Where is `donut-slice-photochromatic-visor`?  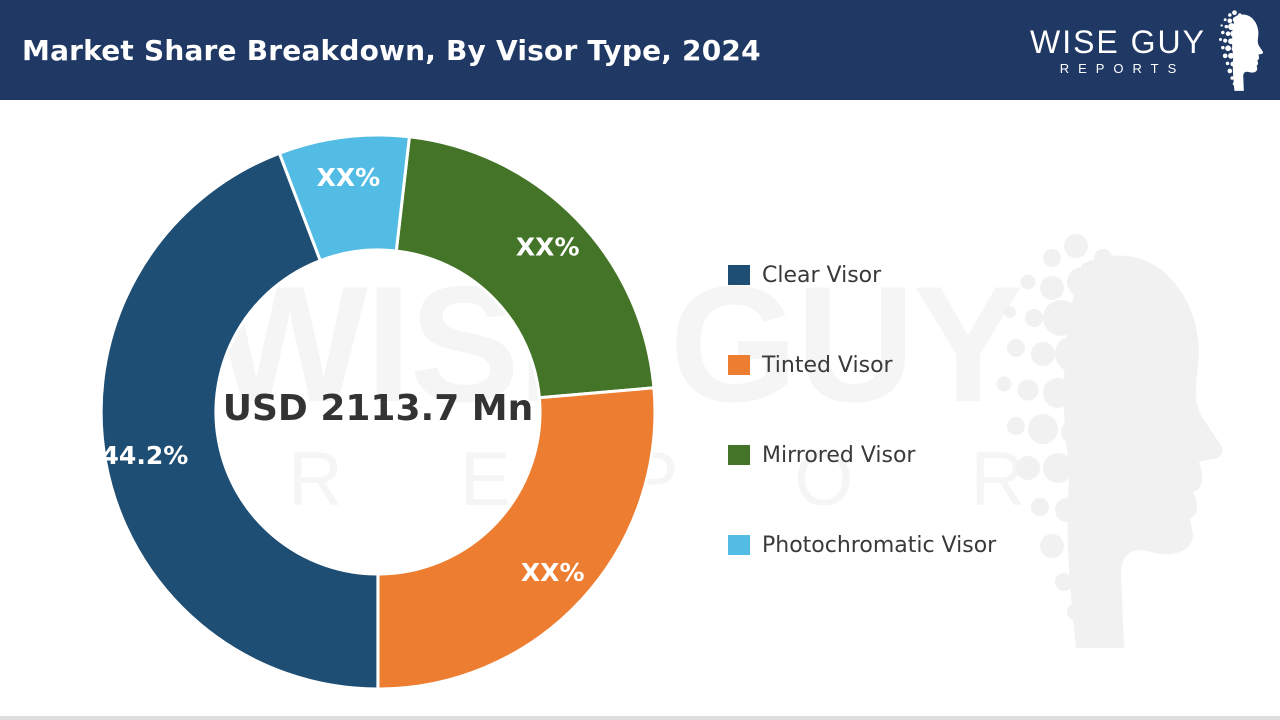
donut-slice-photochromatic-visor is located at coordinates (344, 198).